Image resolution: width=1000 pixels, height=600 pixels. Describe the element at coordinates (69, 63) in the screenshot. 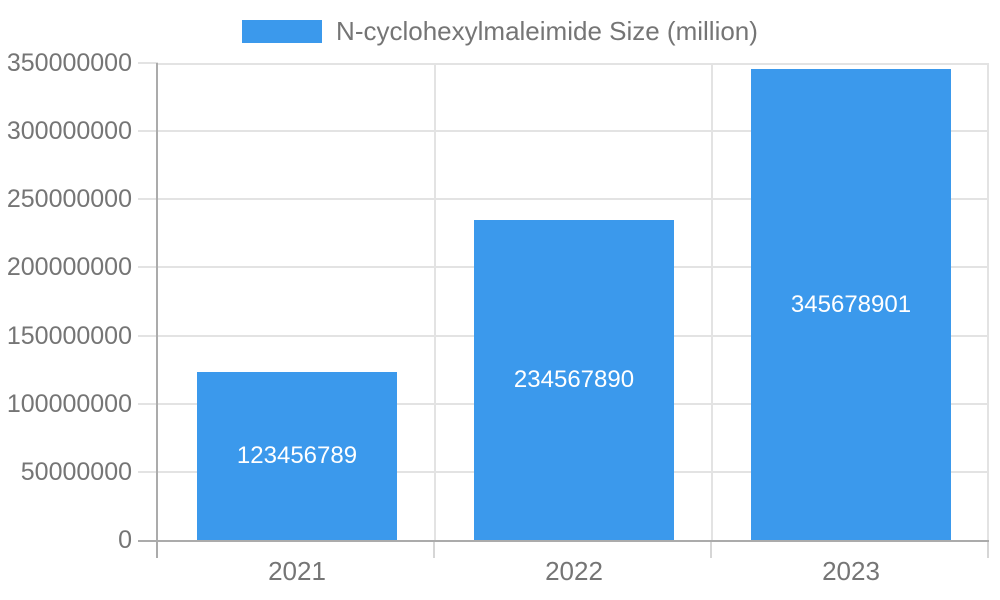

I see `y-tick-label: 350000000` at that location.